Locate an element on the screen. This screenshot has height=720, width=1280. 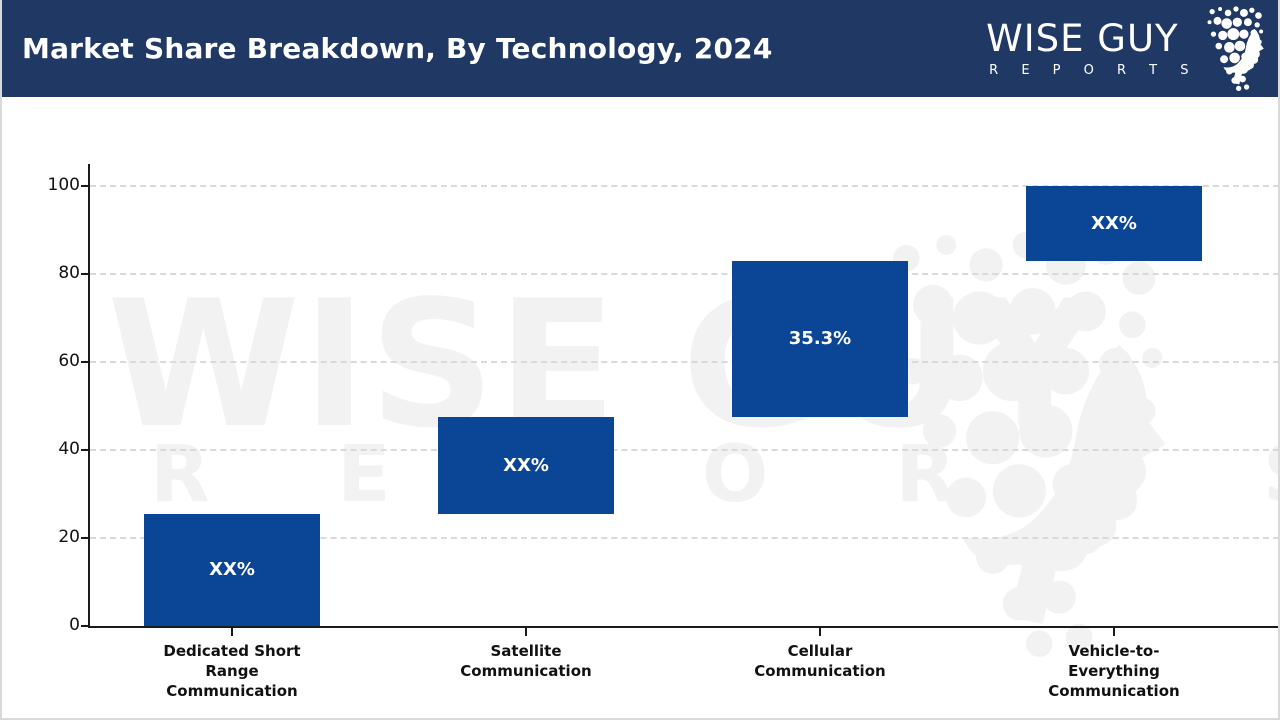
y-axis-line is located at coordinates (89, 396).